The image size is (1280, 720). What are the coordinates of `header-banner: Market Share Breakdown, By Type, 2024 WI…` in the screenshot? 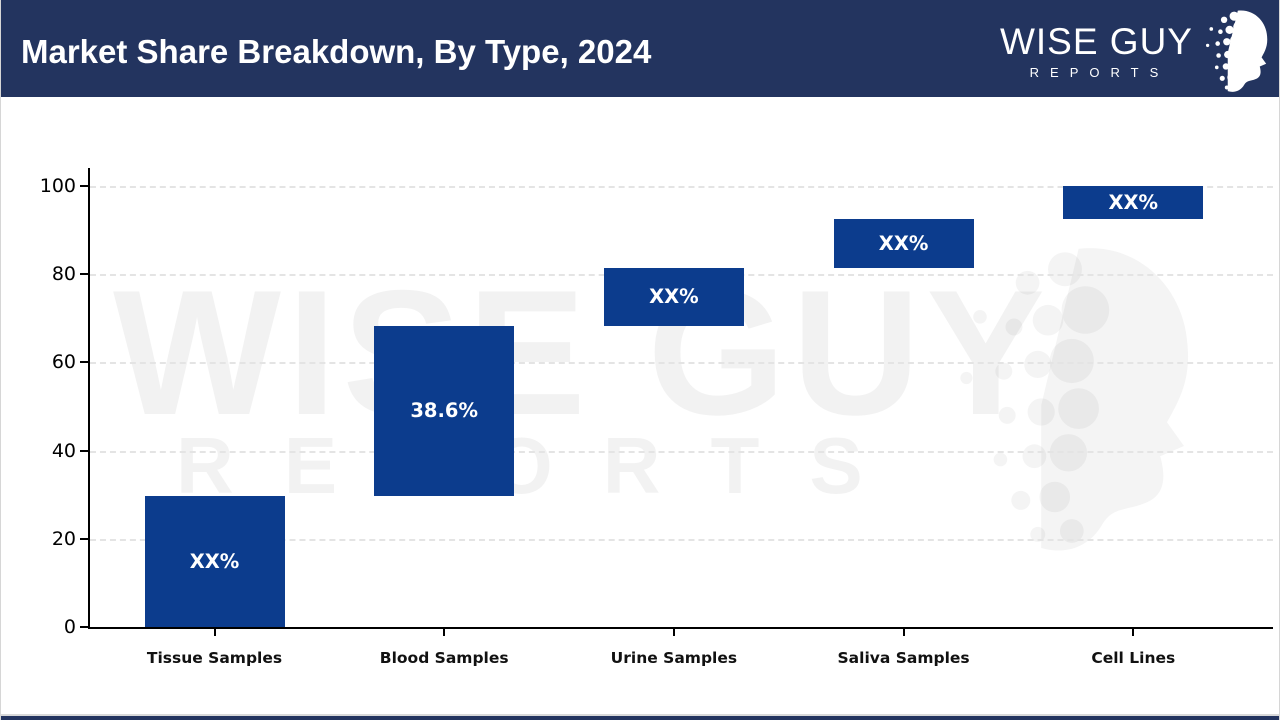 It's located at (640, 48).